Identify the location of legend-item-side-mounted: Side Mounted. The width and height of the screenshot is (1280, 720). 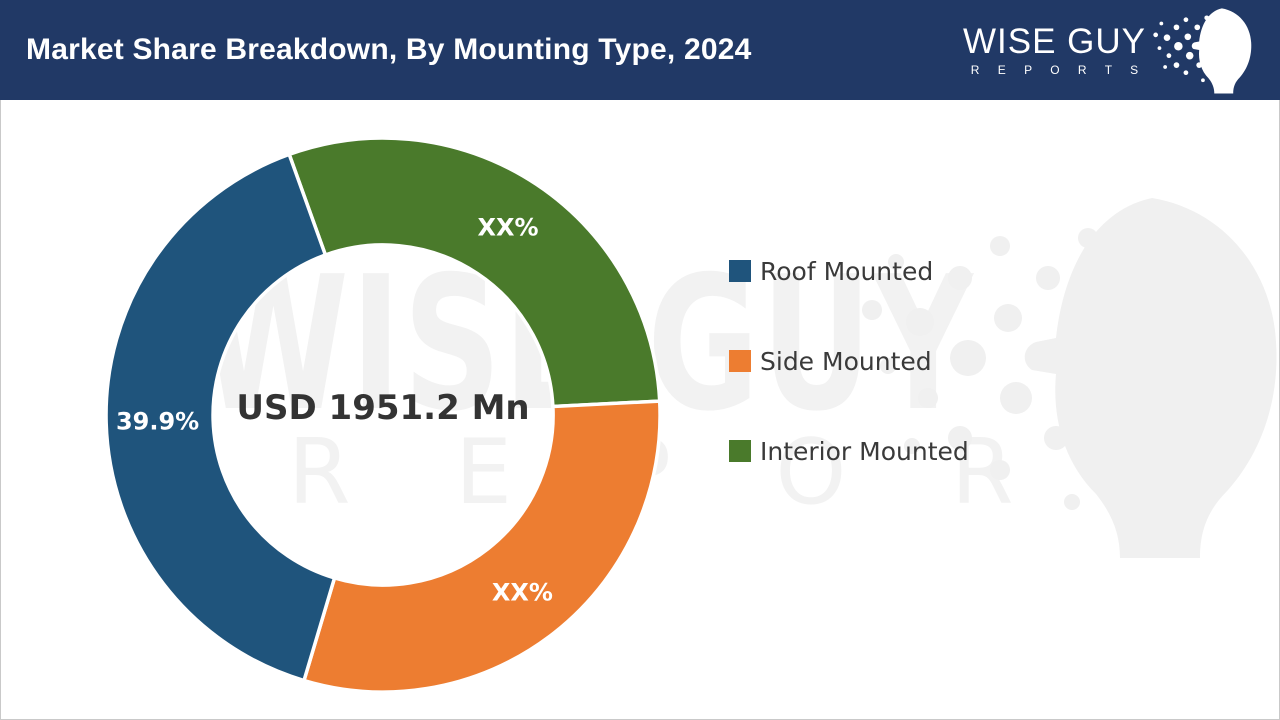
(849, 361).